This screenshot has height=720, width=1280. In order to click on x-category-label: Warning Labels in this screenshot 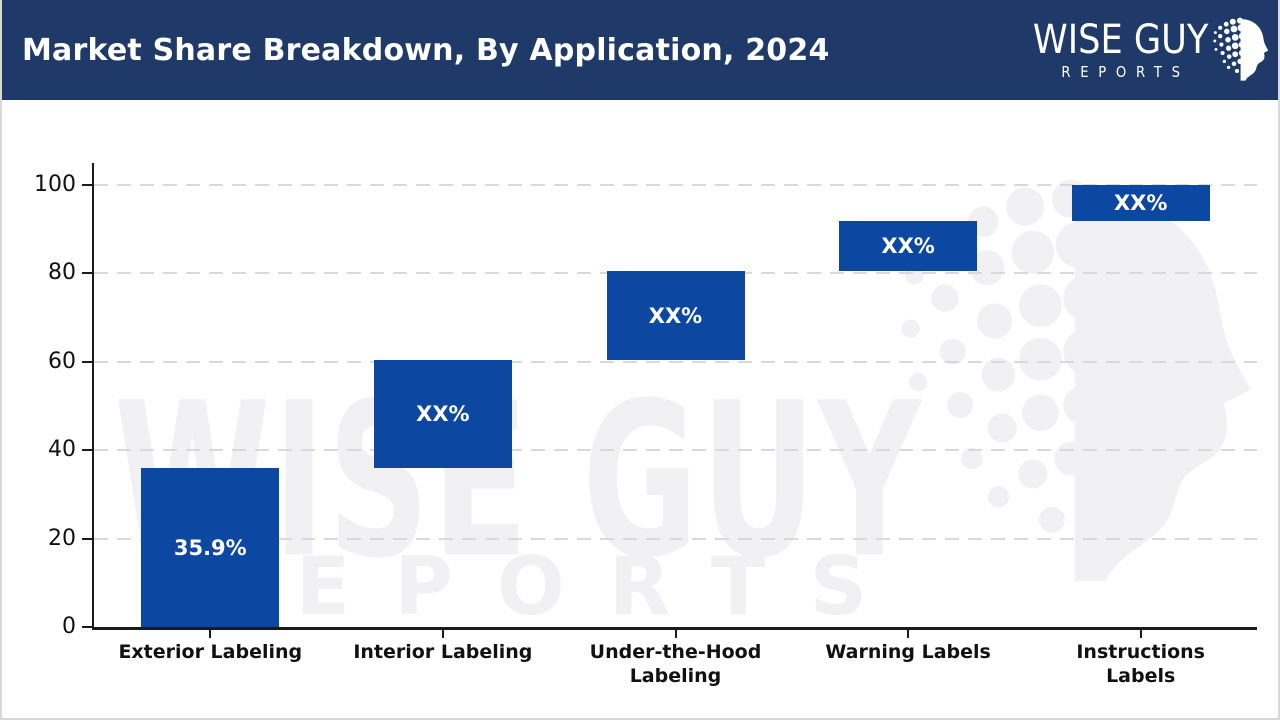, I will do `click(908, 653)`.